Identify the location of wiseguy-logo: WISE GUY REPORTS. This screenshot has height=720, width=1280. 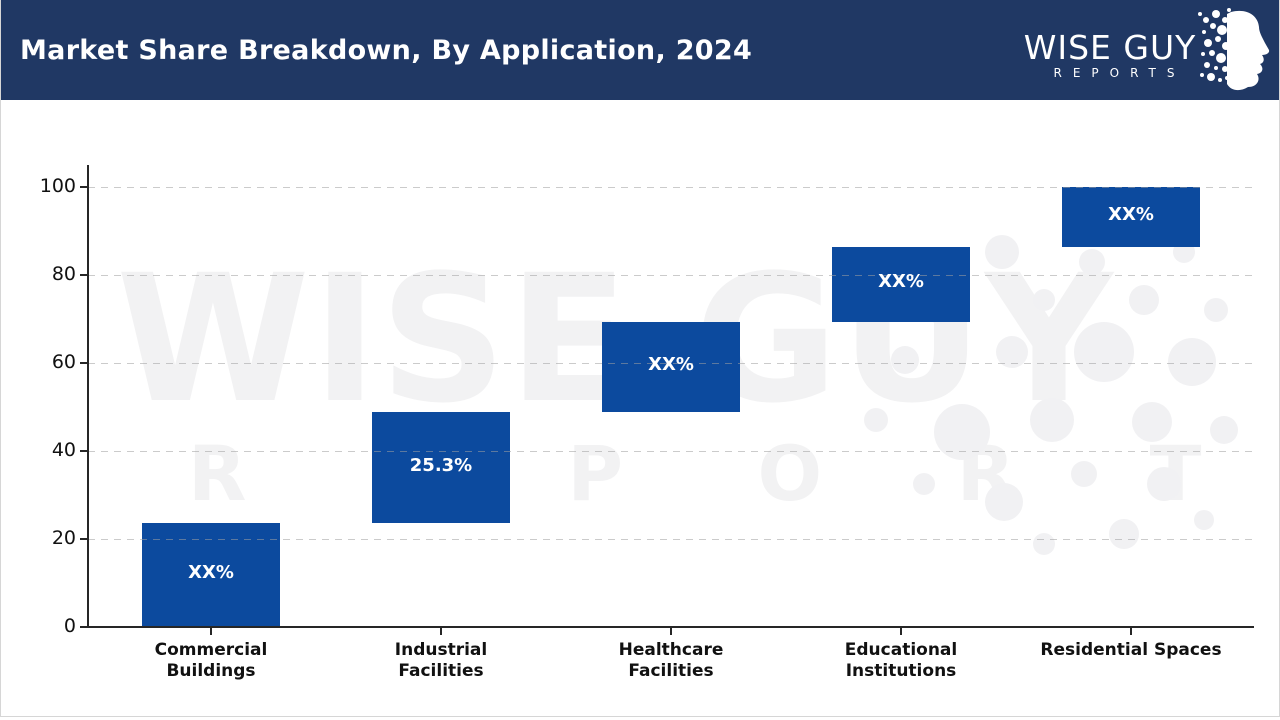
(1147, 50).